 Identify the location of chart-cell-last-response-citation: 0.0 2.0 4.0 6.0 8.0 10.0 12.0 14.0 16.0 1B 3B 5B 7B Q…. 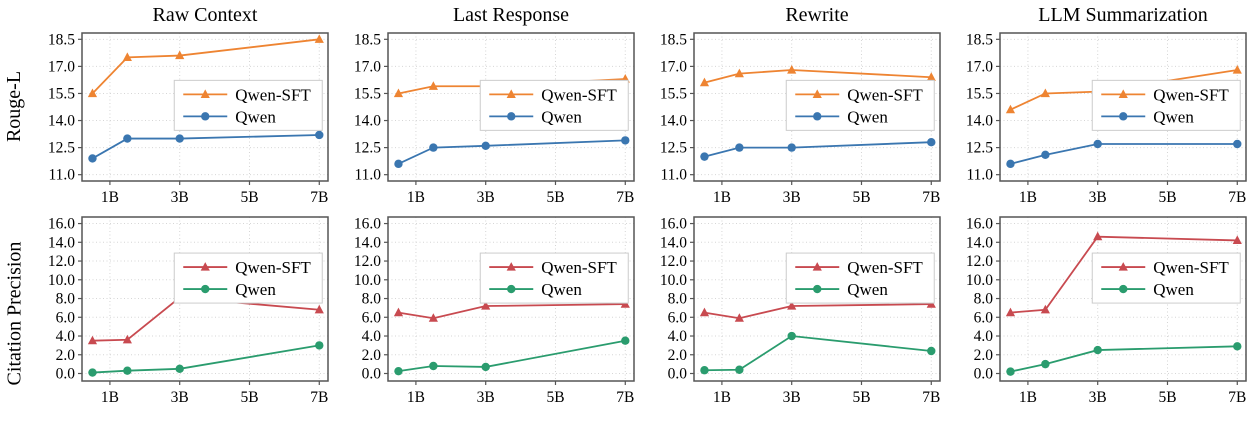
(489, 313).